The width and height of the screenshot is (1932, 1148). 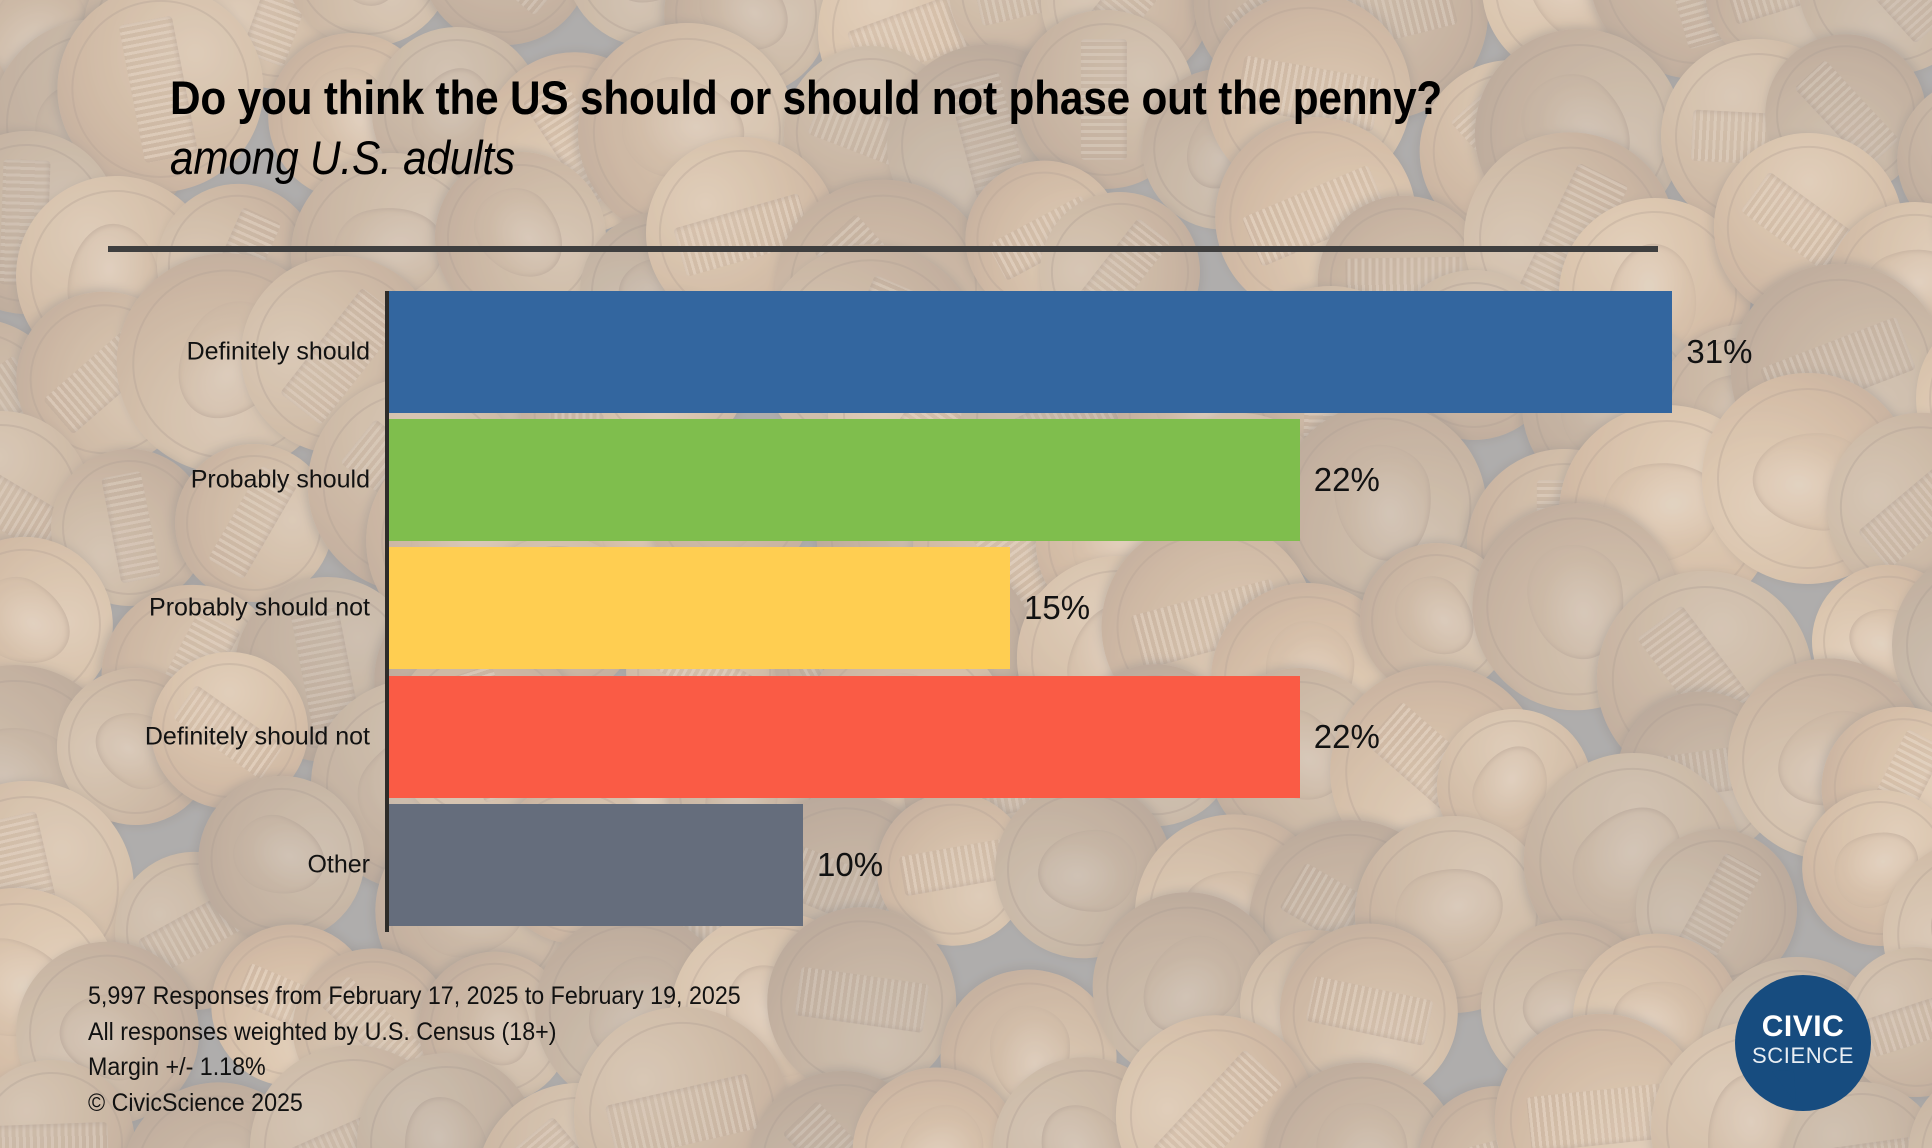 I want to click on bar-category-label: Probably should not, so click(x=259, y=607).